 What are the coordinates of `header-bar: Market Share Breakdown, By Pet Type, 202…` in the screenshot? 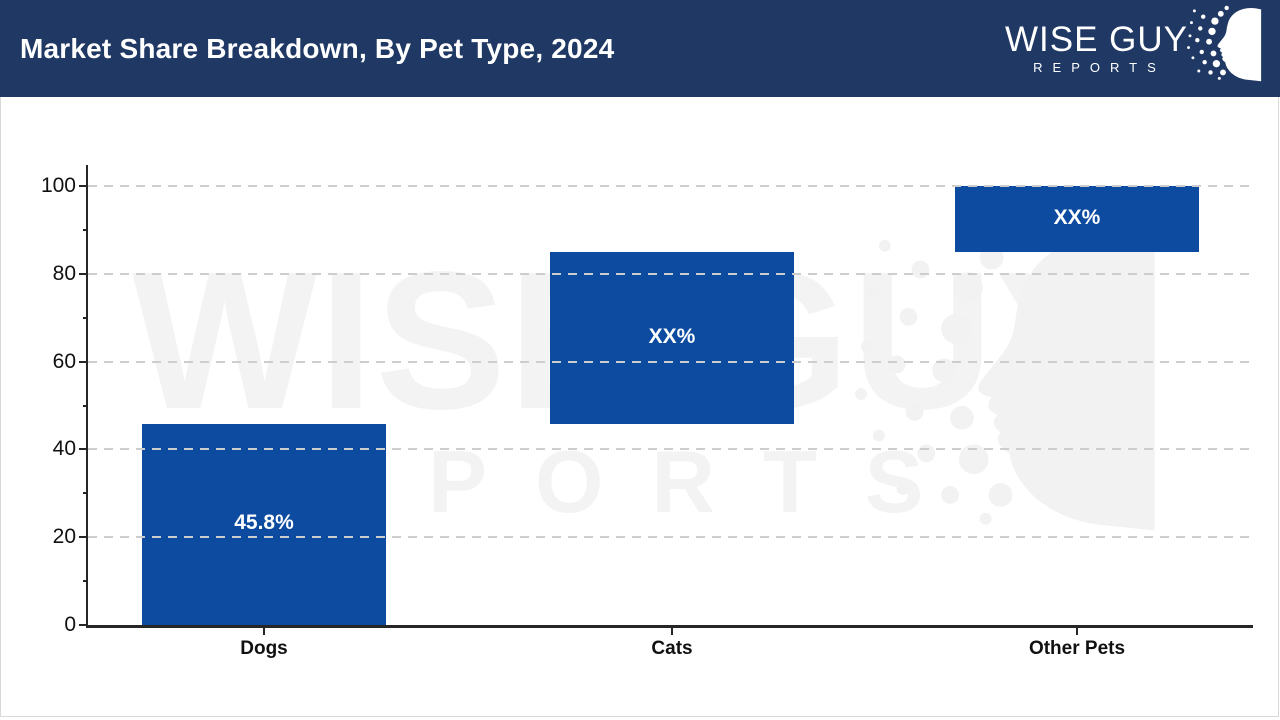 It's located at (640, 48).